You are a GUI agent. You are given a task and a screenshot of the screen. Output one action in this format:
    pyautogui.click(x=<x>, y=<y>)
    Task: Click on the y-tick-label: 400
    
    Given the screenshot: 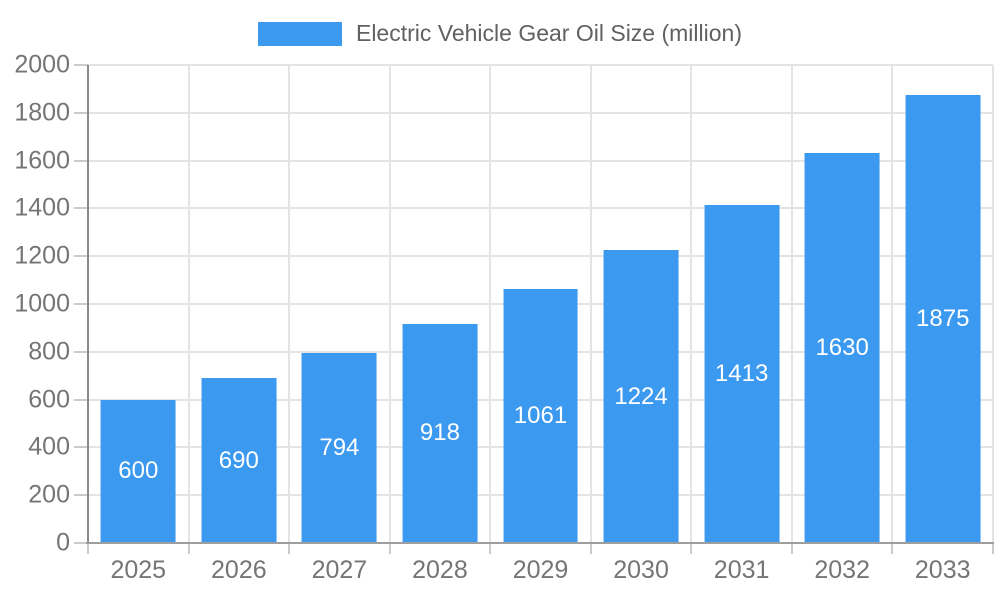 What is the action you would take?
    pyautogui.click(x=49, y=446)
    